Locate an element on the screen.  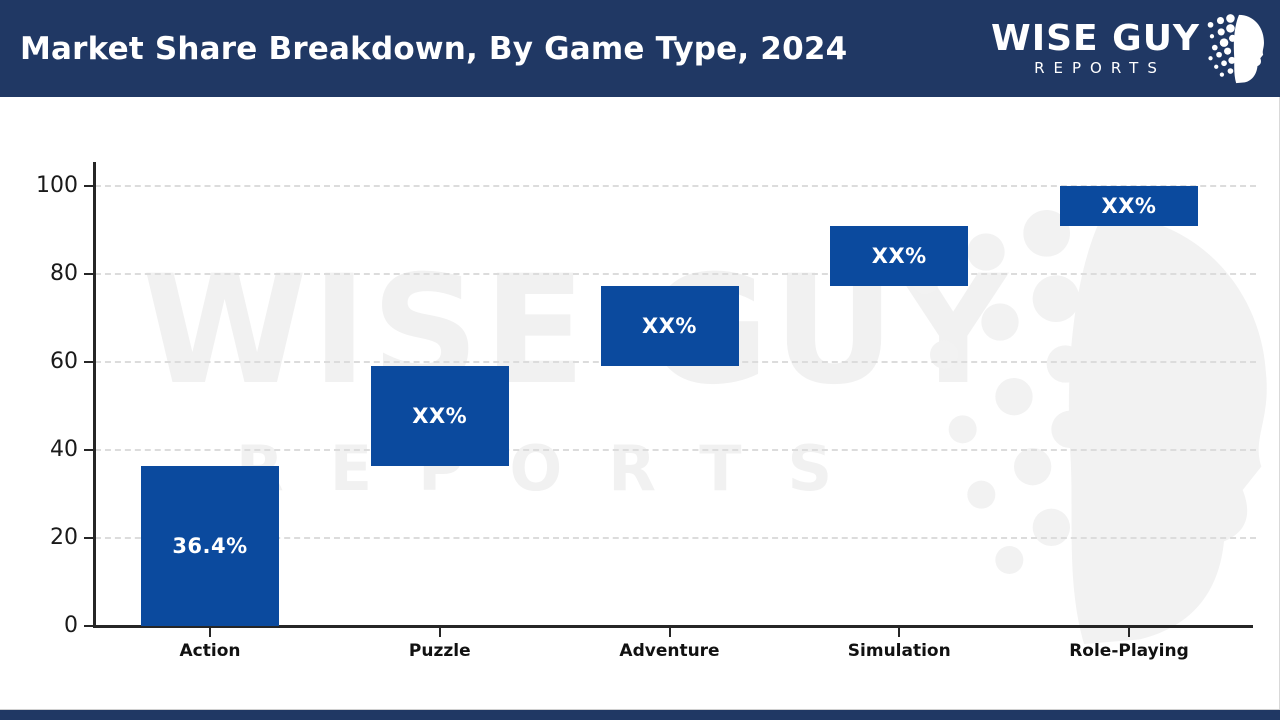
dotted-head-icon is located at coordinates (1235, 48).